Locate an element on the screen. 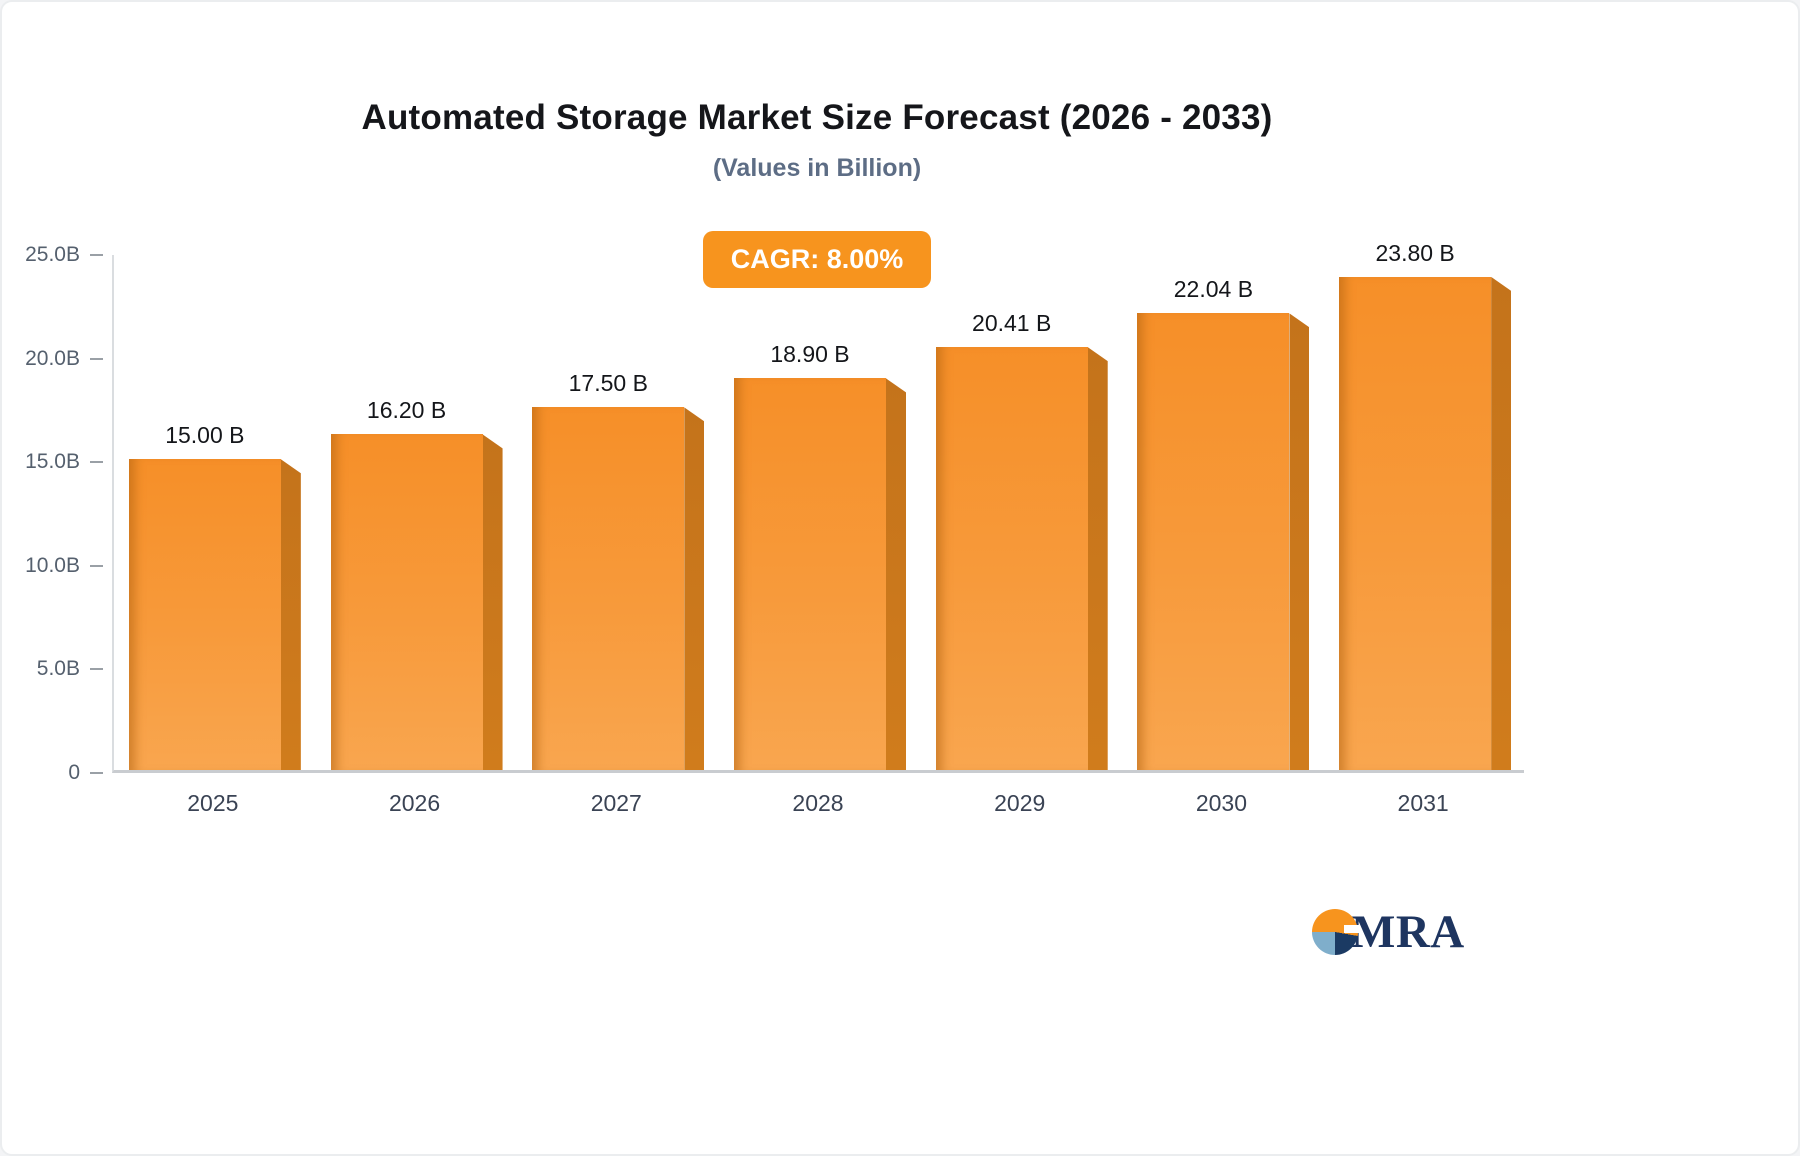 This screenshot has height=1156, width=1800. y-tick-label: 10.0B is located at coordinates (52, 565).